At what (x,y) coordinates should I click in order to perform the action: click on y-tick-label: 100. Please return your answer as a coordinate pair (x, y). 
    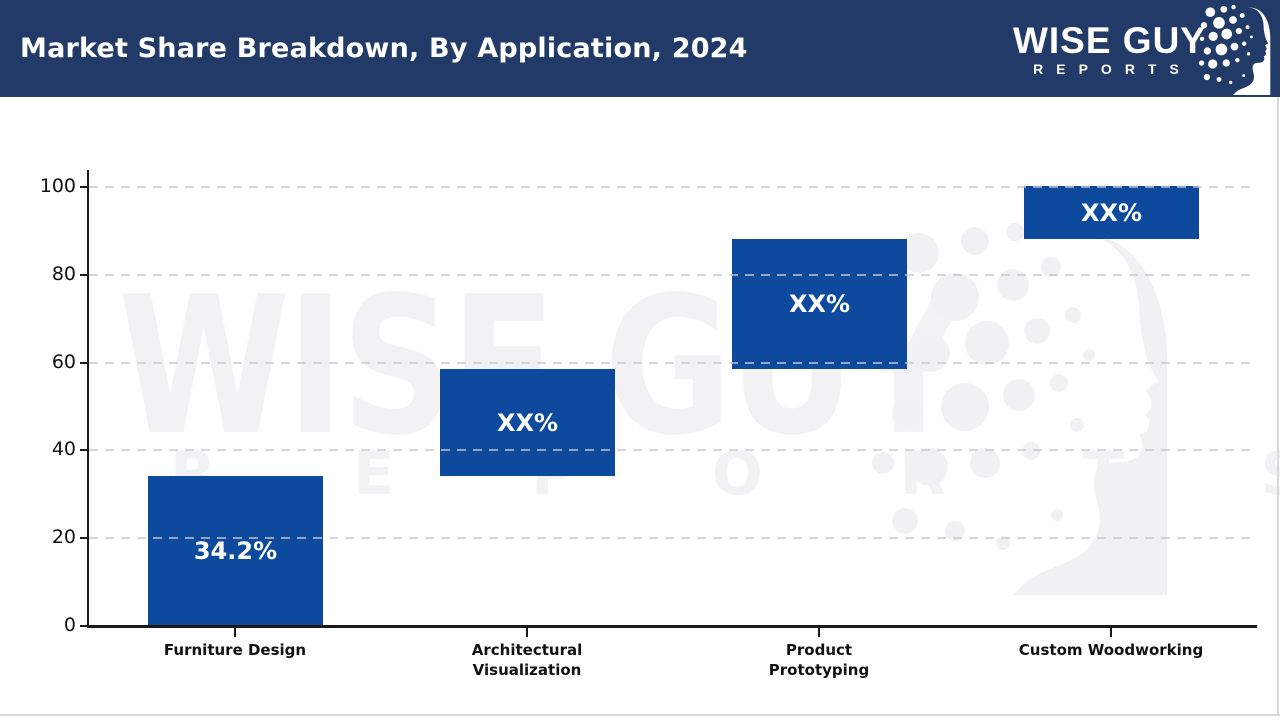
    Looking at the image, I should click on (57, 186).